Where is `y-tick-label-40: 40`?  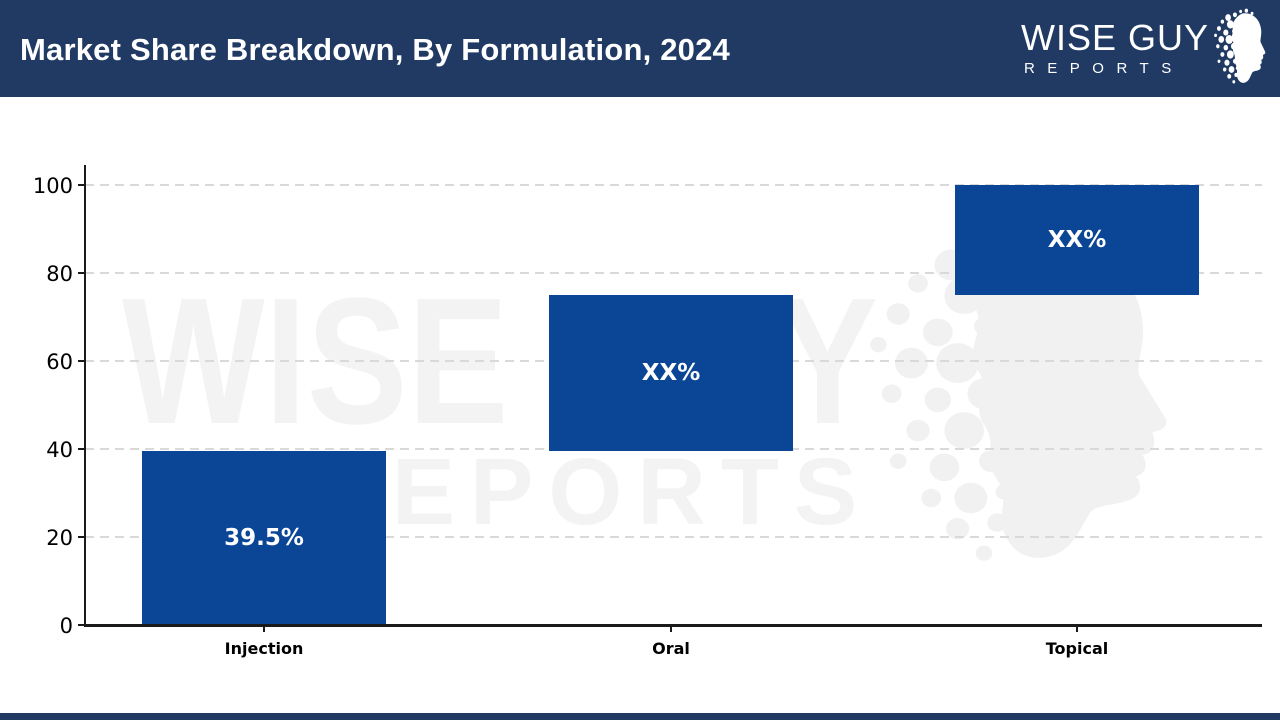
y-tick-label-40: 40 is located at coordinates (59, 450).